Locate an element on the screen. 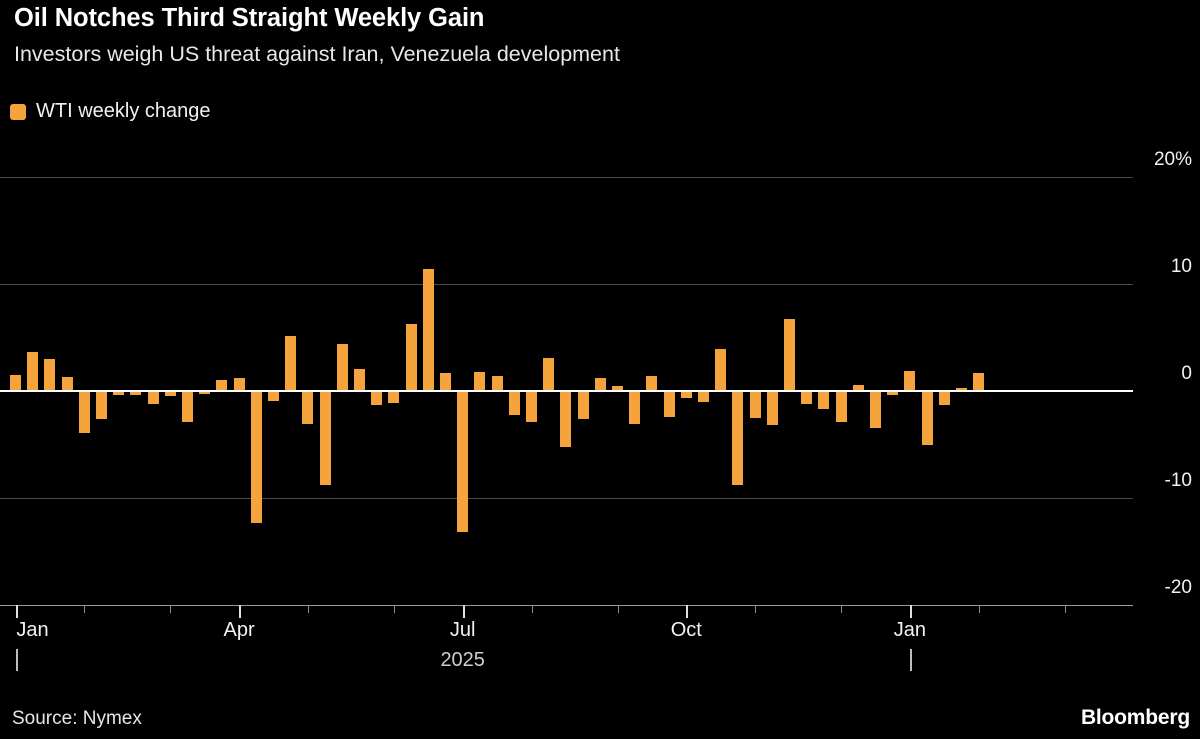 The height and width of the screenshot is (739, 1200). source-note: Source: Nymex is located at coordinates (77, 718).